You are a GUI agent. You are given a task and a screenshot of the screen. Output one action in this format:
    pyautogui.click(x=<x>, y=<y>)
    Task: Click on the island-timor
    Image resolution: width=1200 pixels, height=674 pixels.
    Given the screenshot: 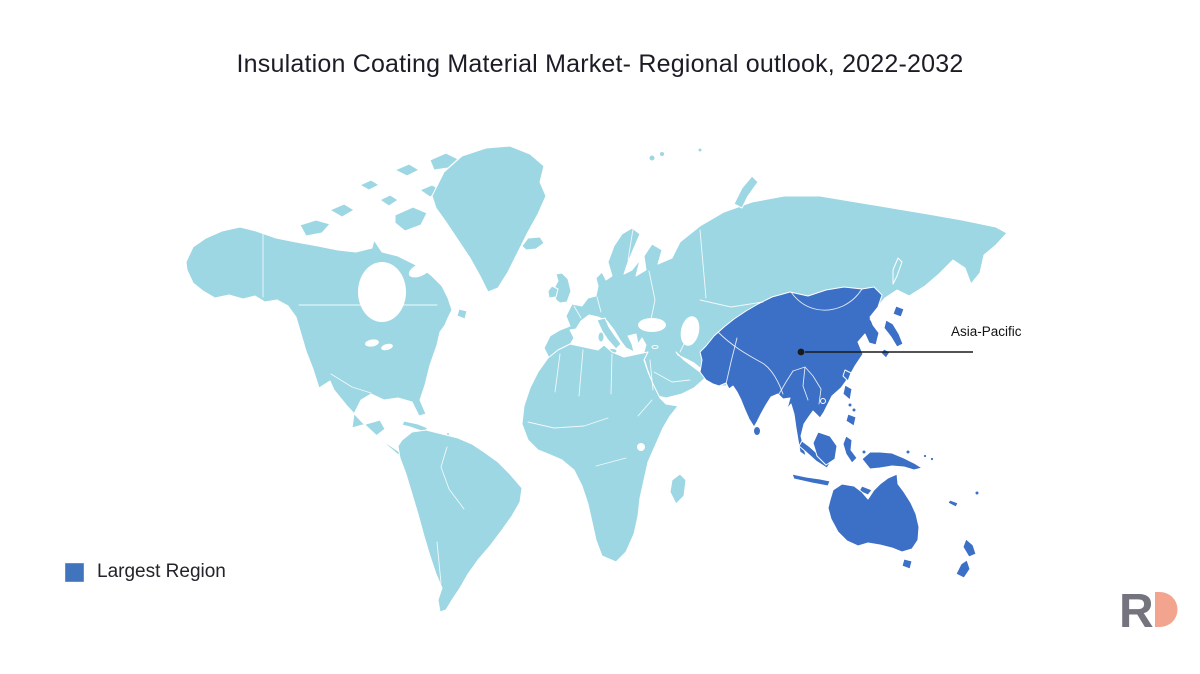 What is the action you would take?
    pyautogui.click(x=865, y=490)
    